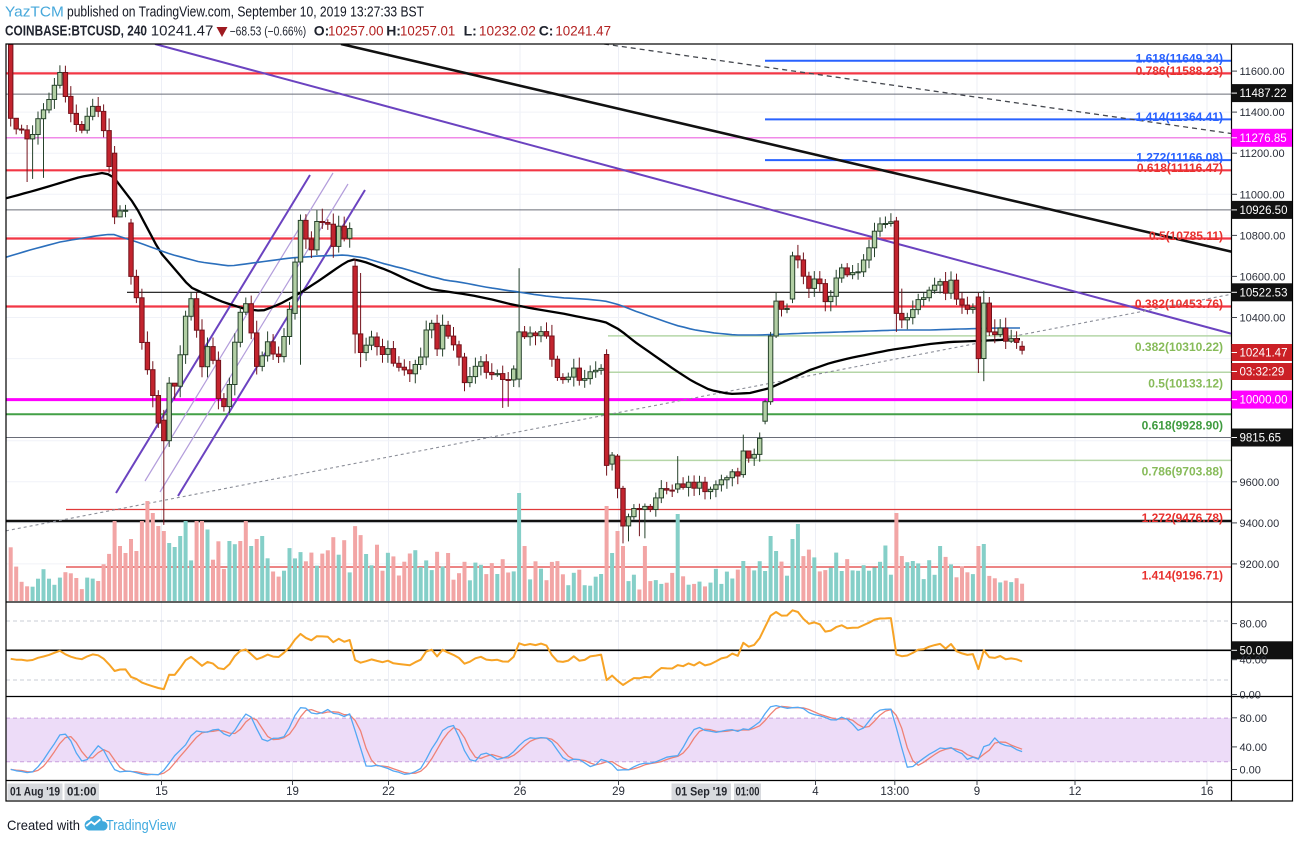 The image size is (1294, 847). I want to click on svg-text: 10257.01, so click(427, 31).